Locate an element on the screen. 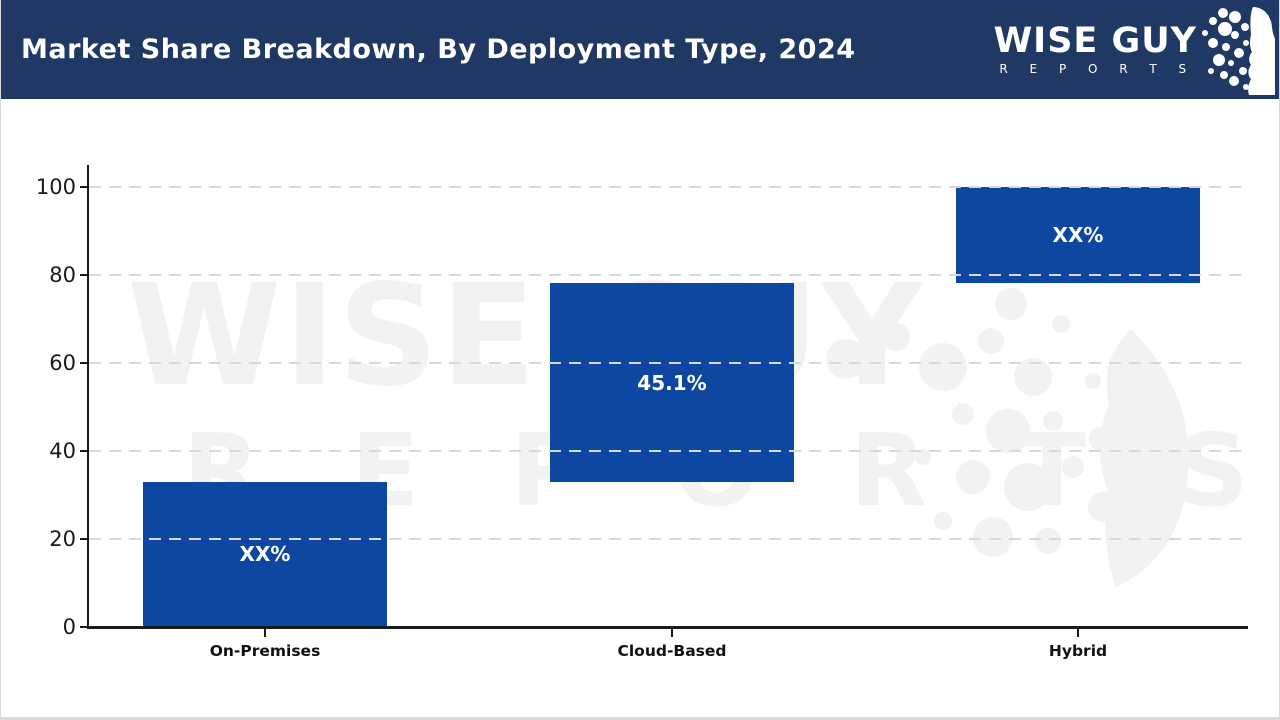 This screenshot has width=1280, height=720. bar-value-label: 45.1% is located at coordinates (672, 382).